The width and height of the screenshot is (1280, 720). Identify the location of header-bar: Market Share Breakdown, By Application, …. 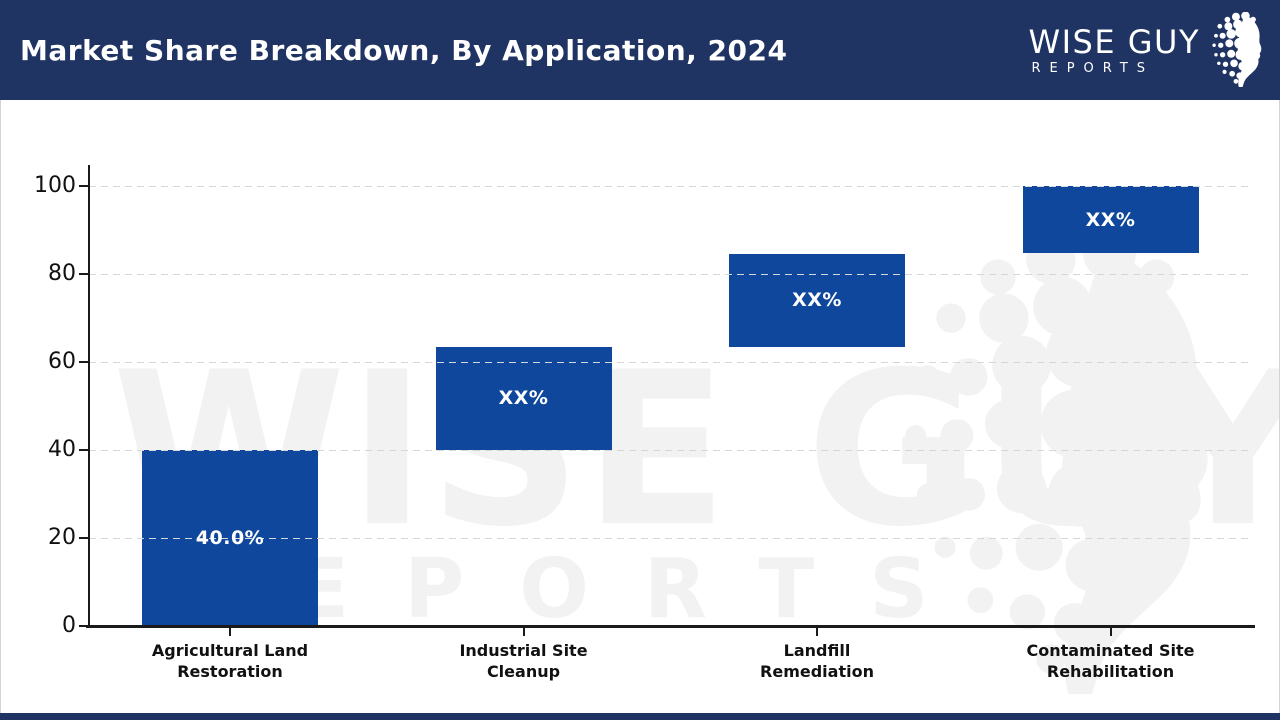
(640, 50).